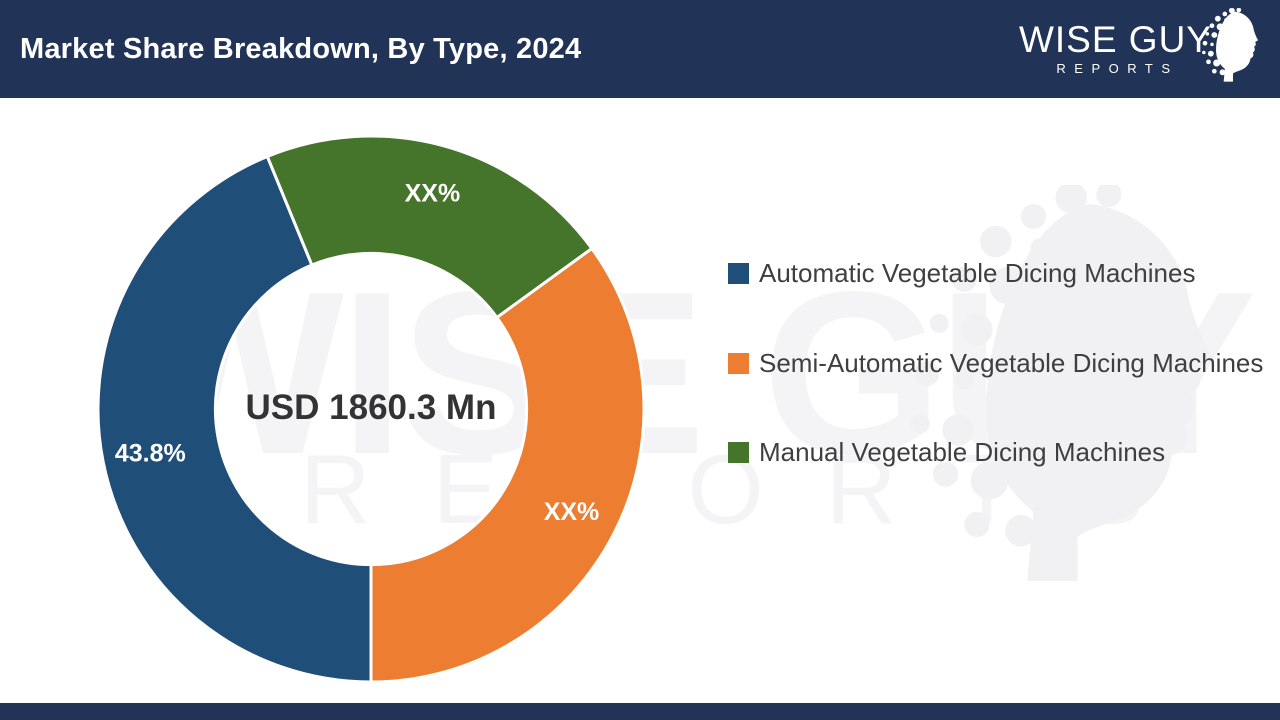  I want to click on legend-swatch-blue, so click(738, 273).